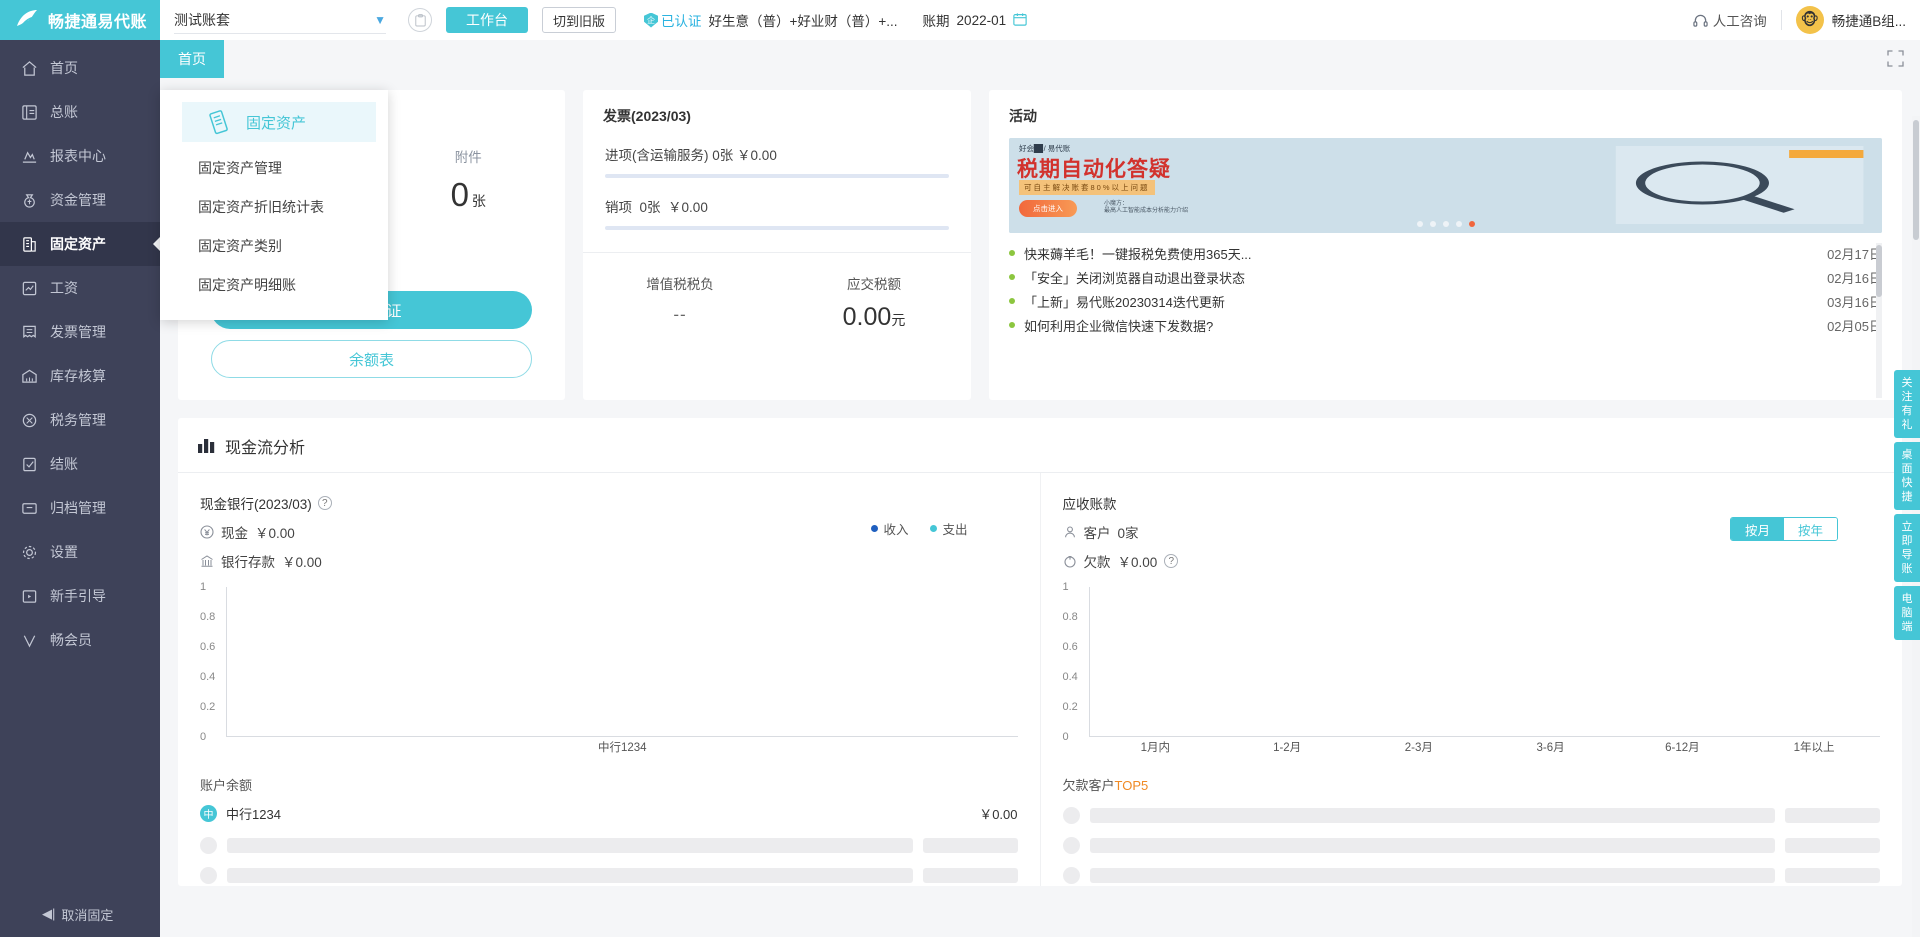 The height and width of the screenshot is (937, 1920). I want to click on invoice-output-label: 销项, so click(618, 207).